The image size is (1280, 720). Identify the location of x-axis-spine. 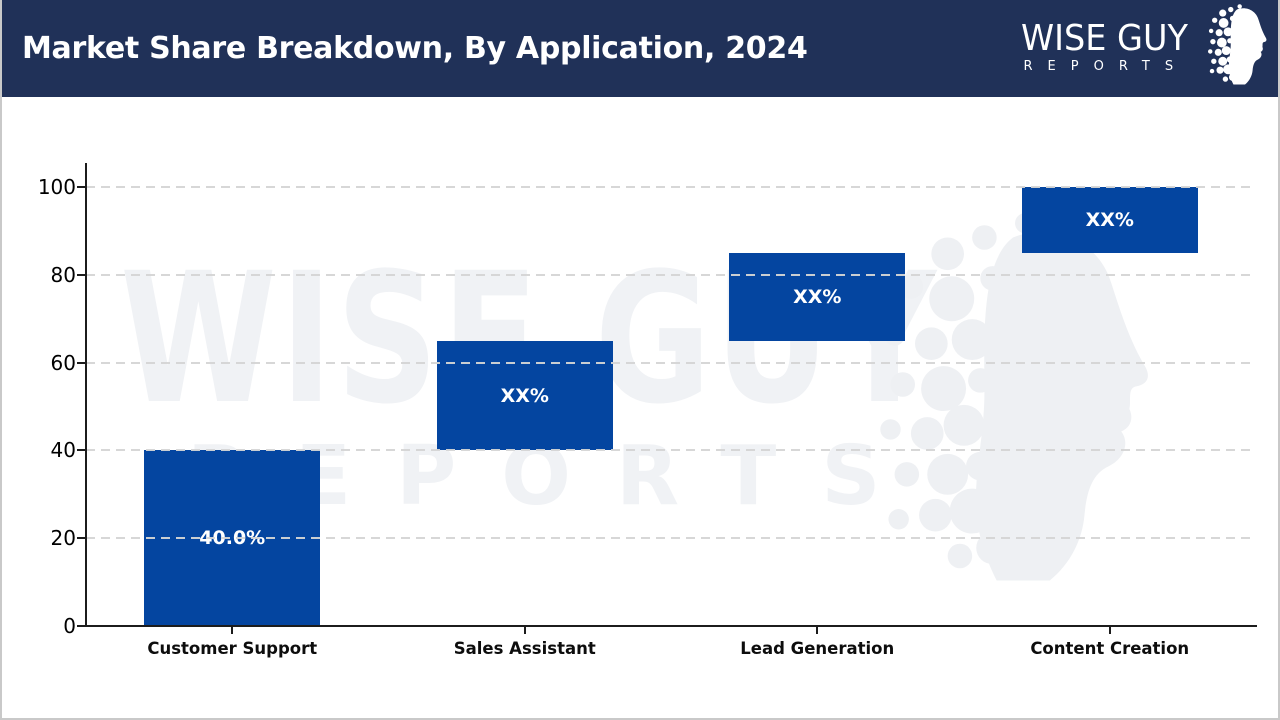
(671, 626).